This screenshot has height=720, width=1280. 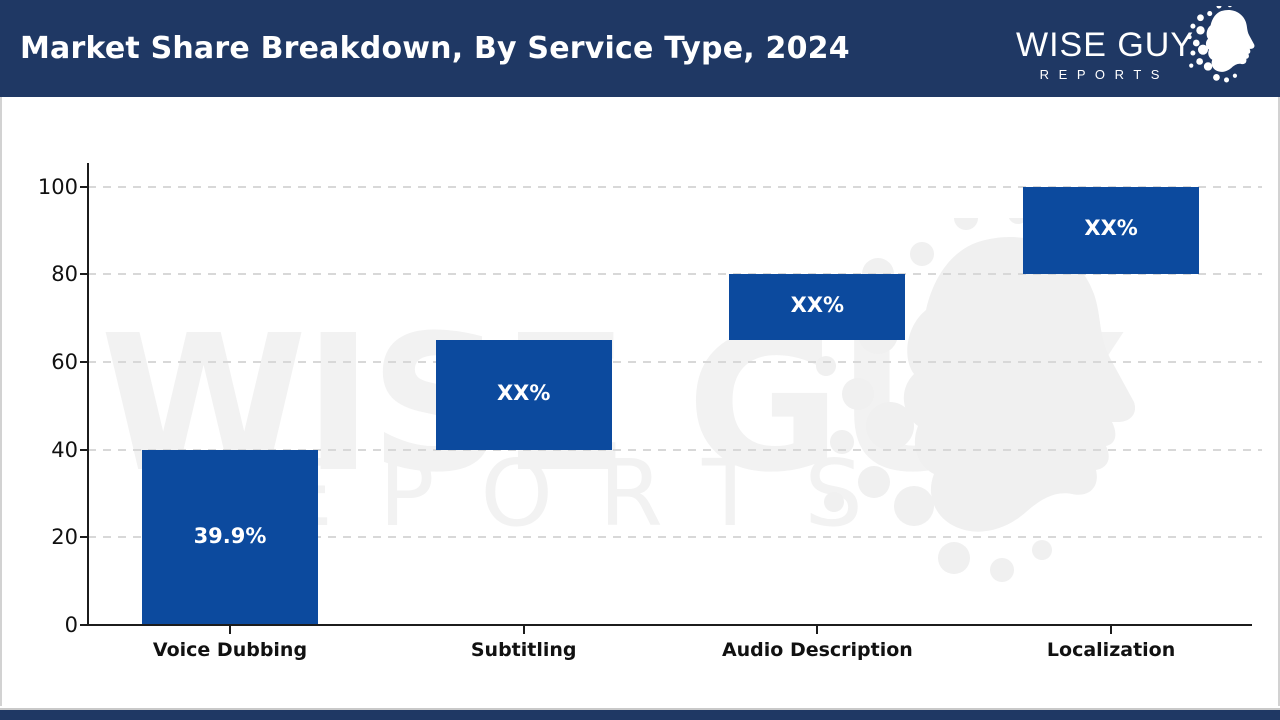 What do you see at coordinates (817, 650) in the screenshot?
I see `x-category-label: Audio Description` at bounding box center [817, 650].